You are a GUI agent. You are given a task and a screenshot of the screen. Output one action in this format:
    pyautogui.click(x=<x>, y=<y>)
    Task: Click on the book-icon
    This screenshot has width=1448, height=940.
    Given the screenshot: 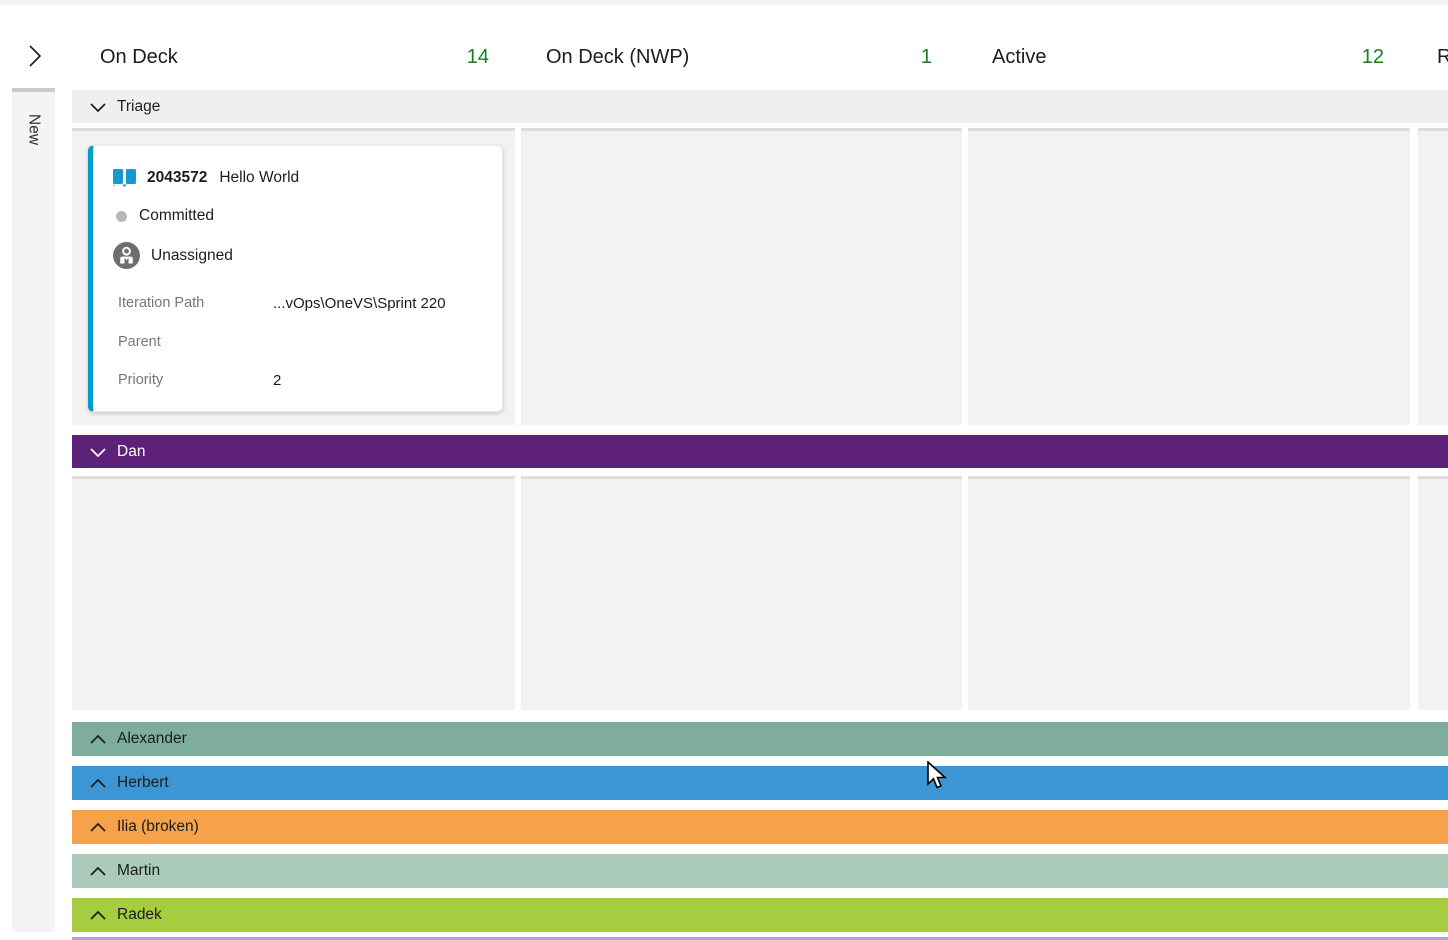 What is the action you would take?
    pyautogui.click(x=124, y=177)
    